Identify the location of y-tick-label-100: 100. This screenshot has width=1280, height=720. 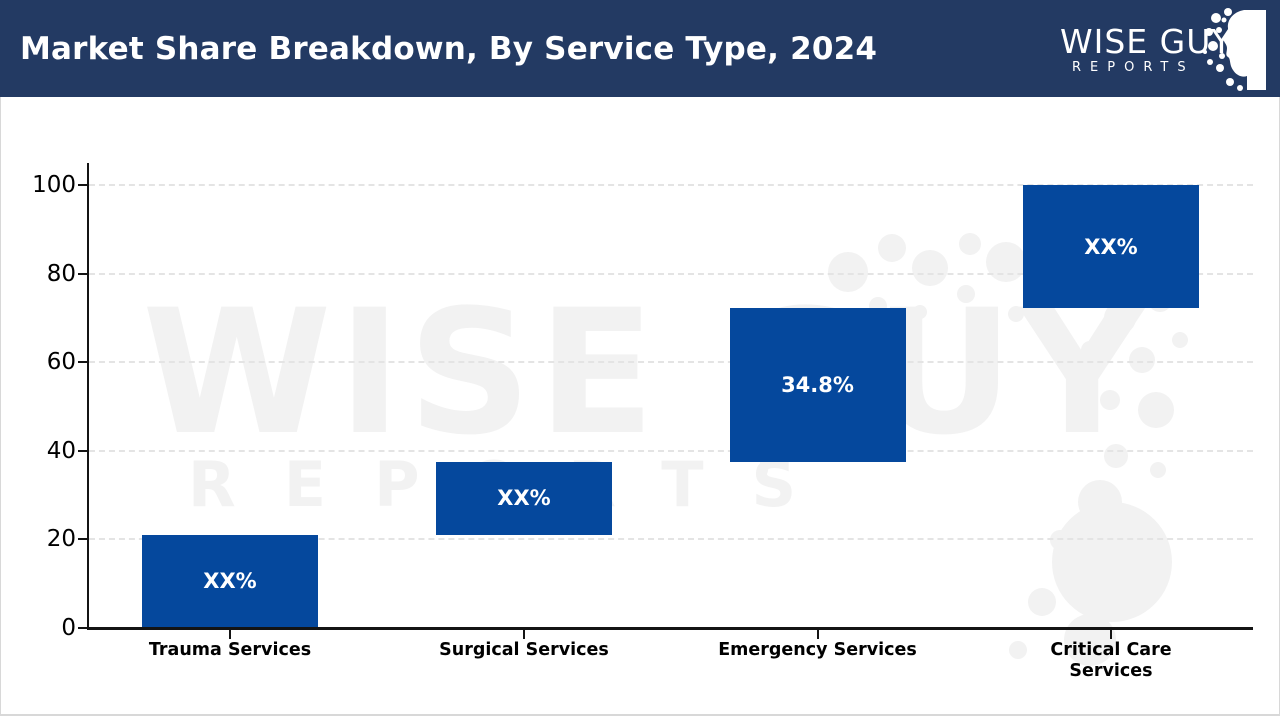
(54, 185).